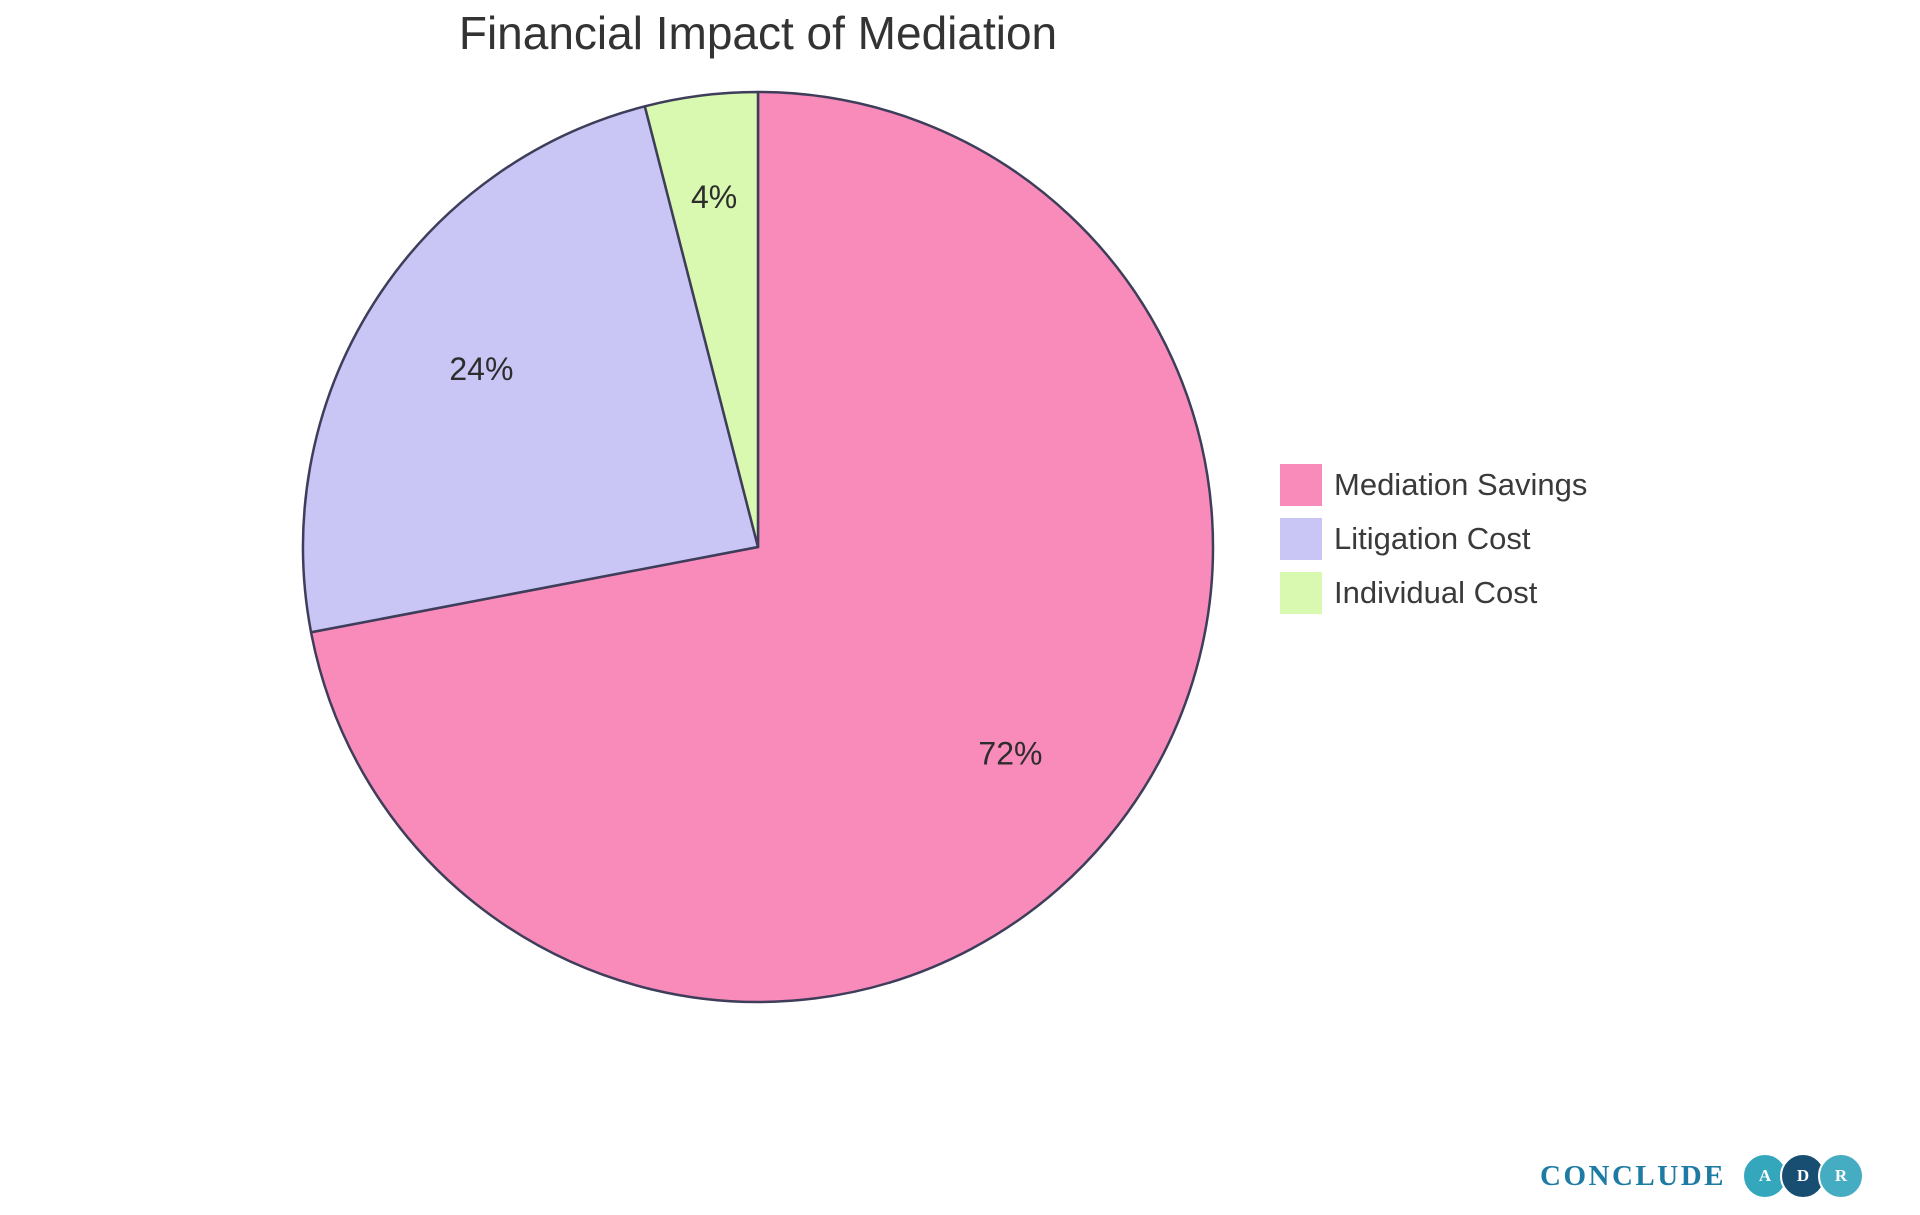 The height and width of the screenshot is (1215, 1920). What do you see at coordinates (1803, 1176) in the screenshot?
I see `brand-badges: A D R` at bounding box center [1803, 1176].